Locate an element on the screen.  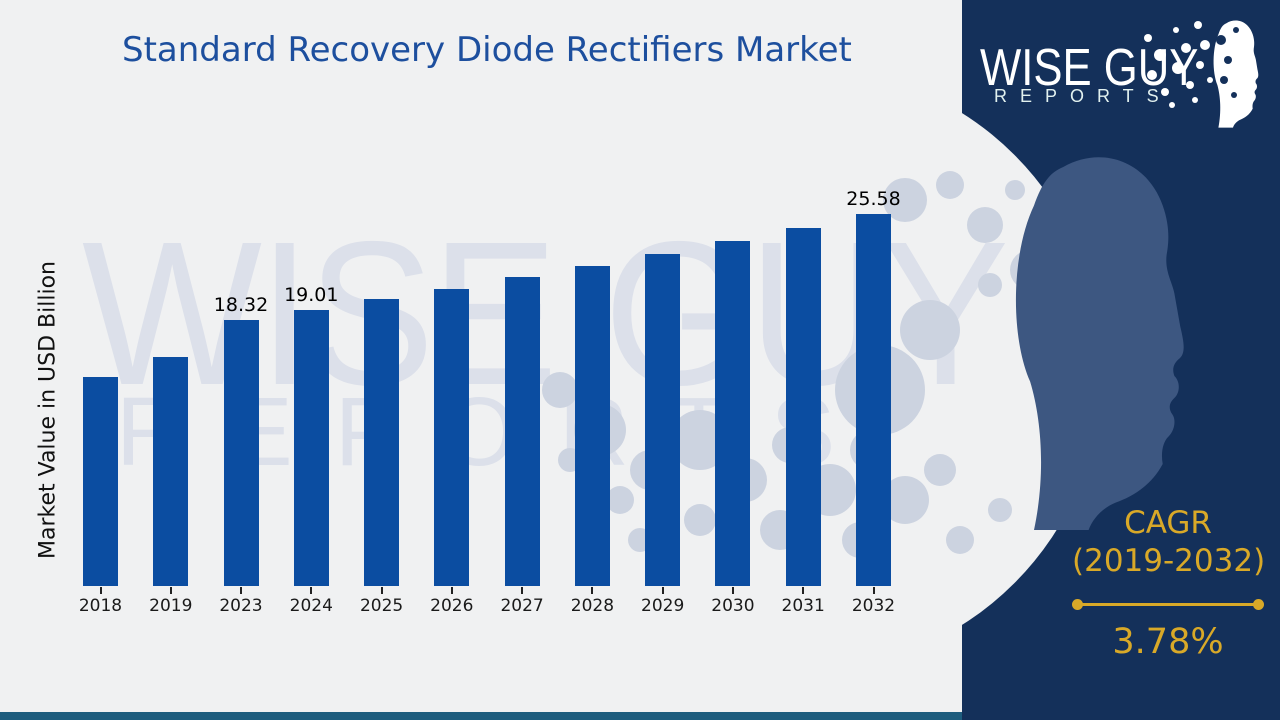
bar-2028 is located at coordinates (592, 426).